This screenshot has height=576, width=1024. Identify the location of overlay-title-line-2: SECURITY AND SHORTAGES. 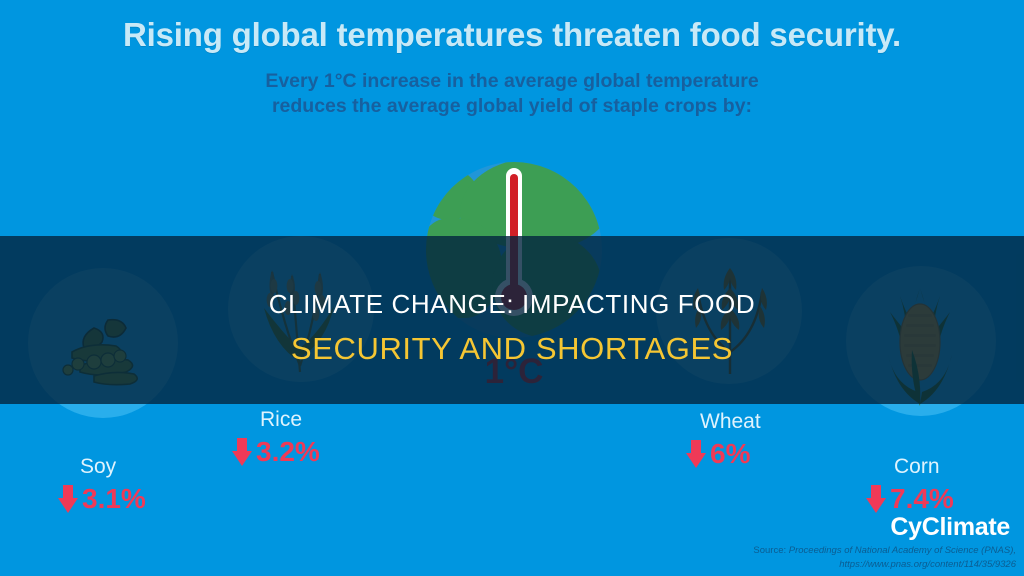
(512, 348).